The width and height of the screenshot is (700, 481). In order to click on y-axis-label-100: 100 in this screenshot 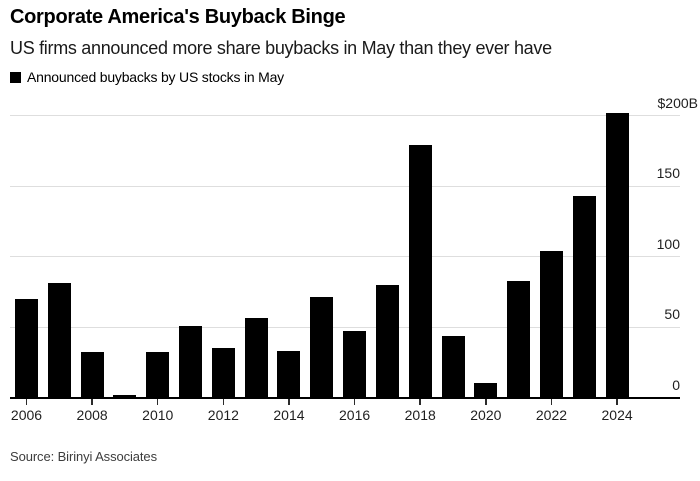, I will do `click(668, 243)`.